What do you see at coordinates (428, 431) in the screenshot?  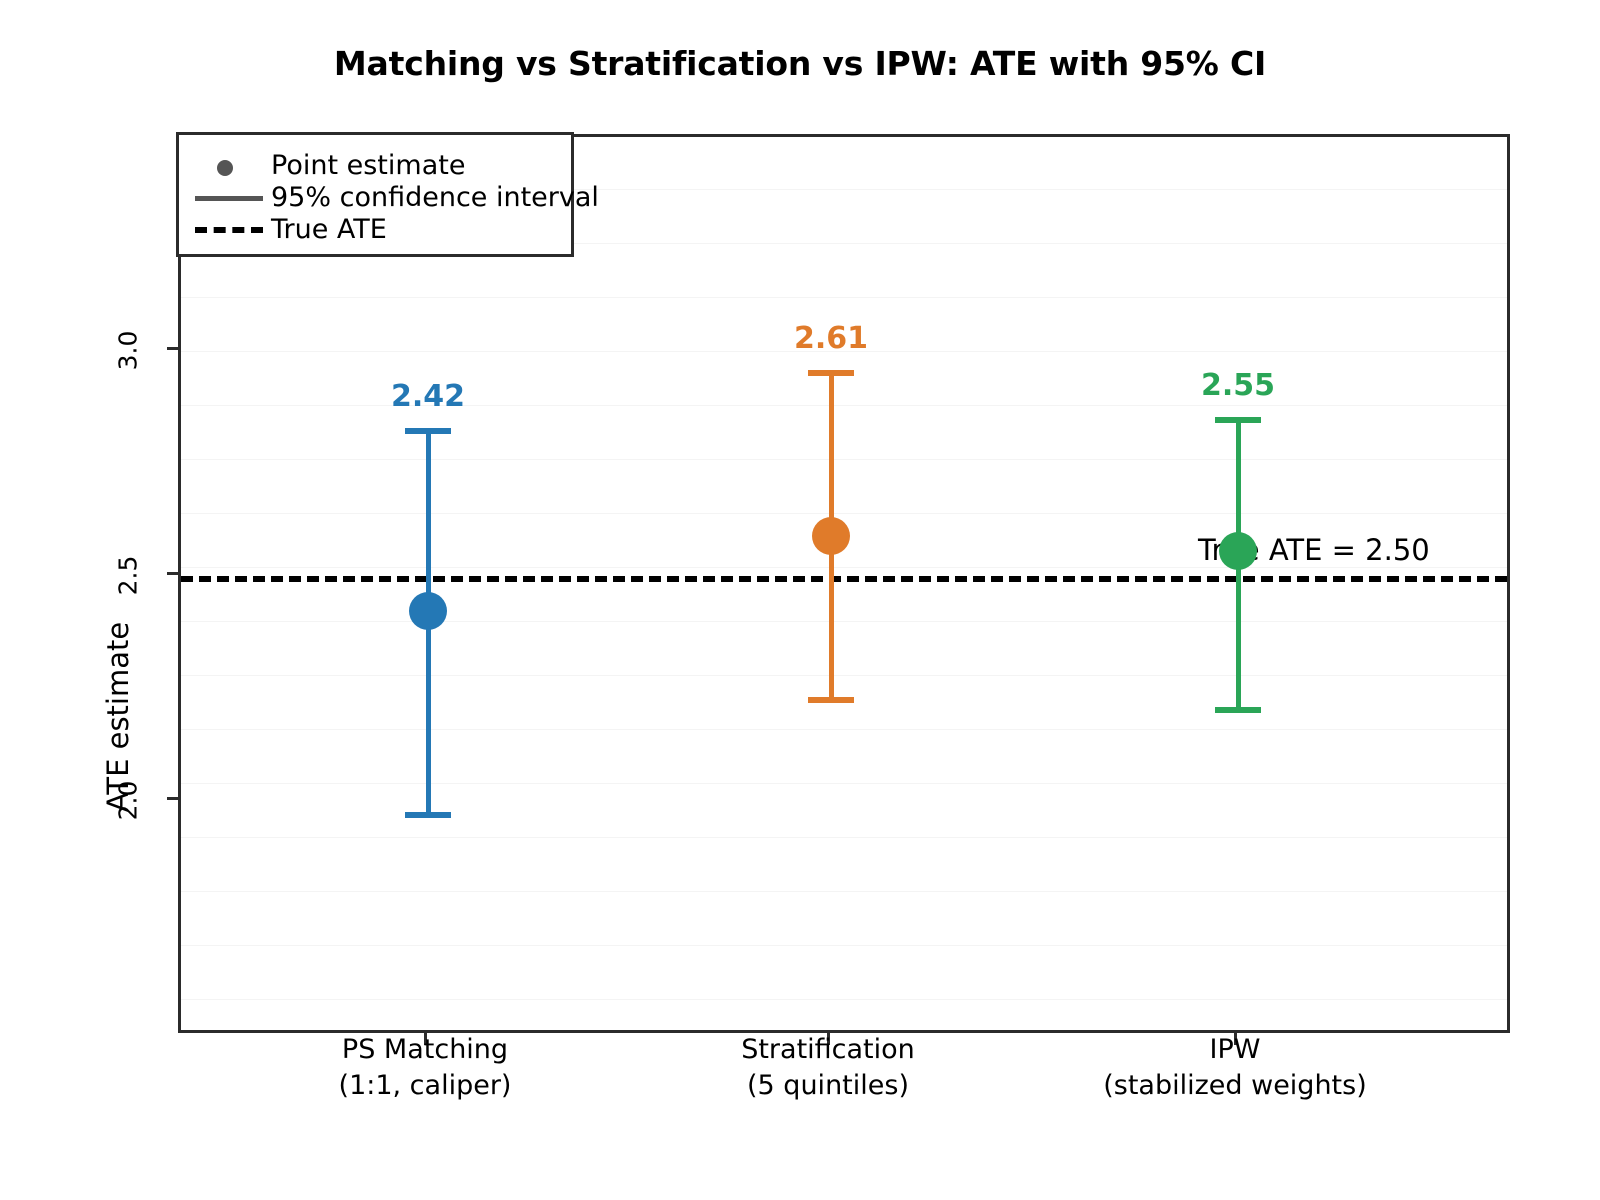 I see `error-bar-cap-upper-ps-matching` at bounding box center [428, 431].